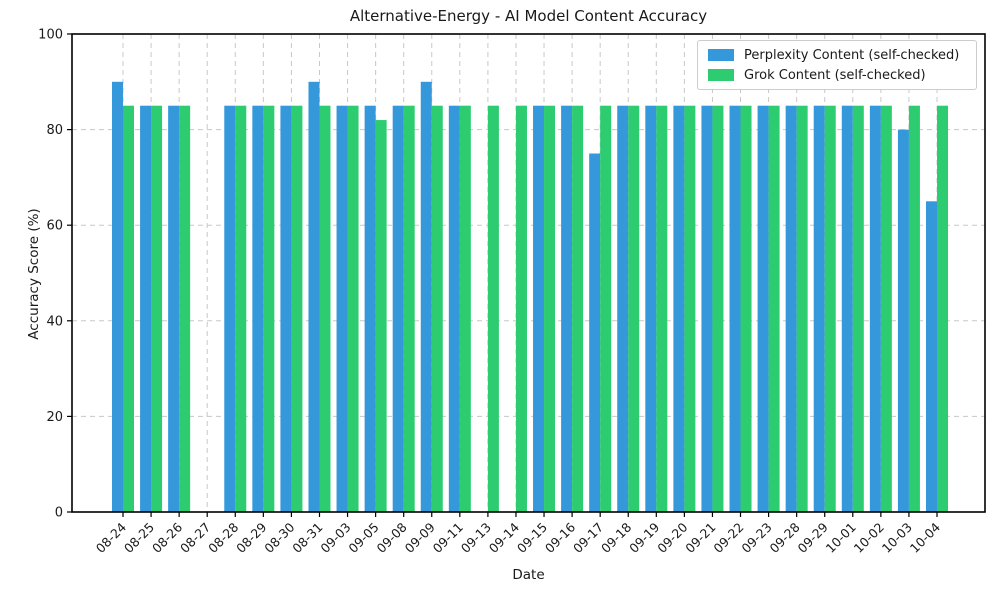  I want to click on x-tick-label-09-14: 09-14, so click(504, 537).